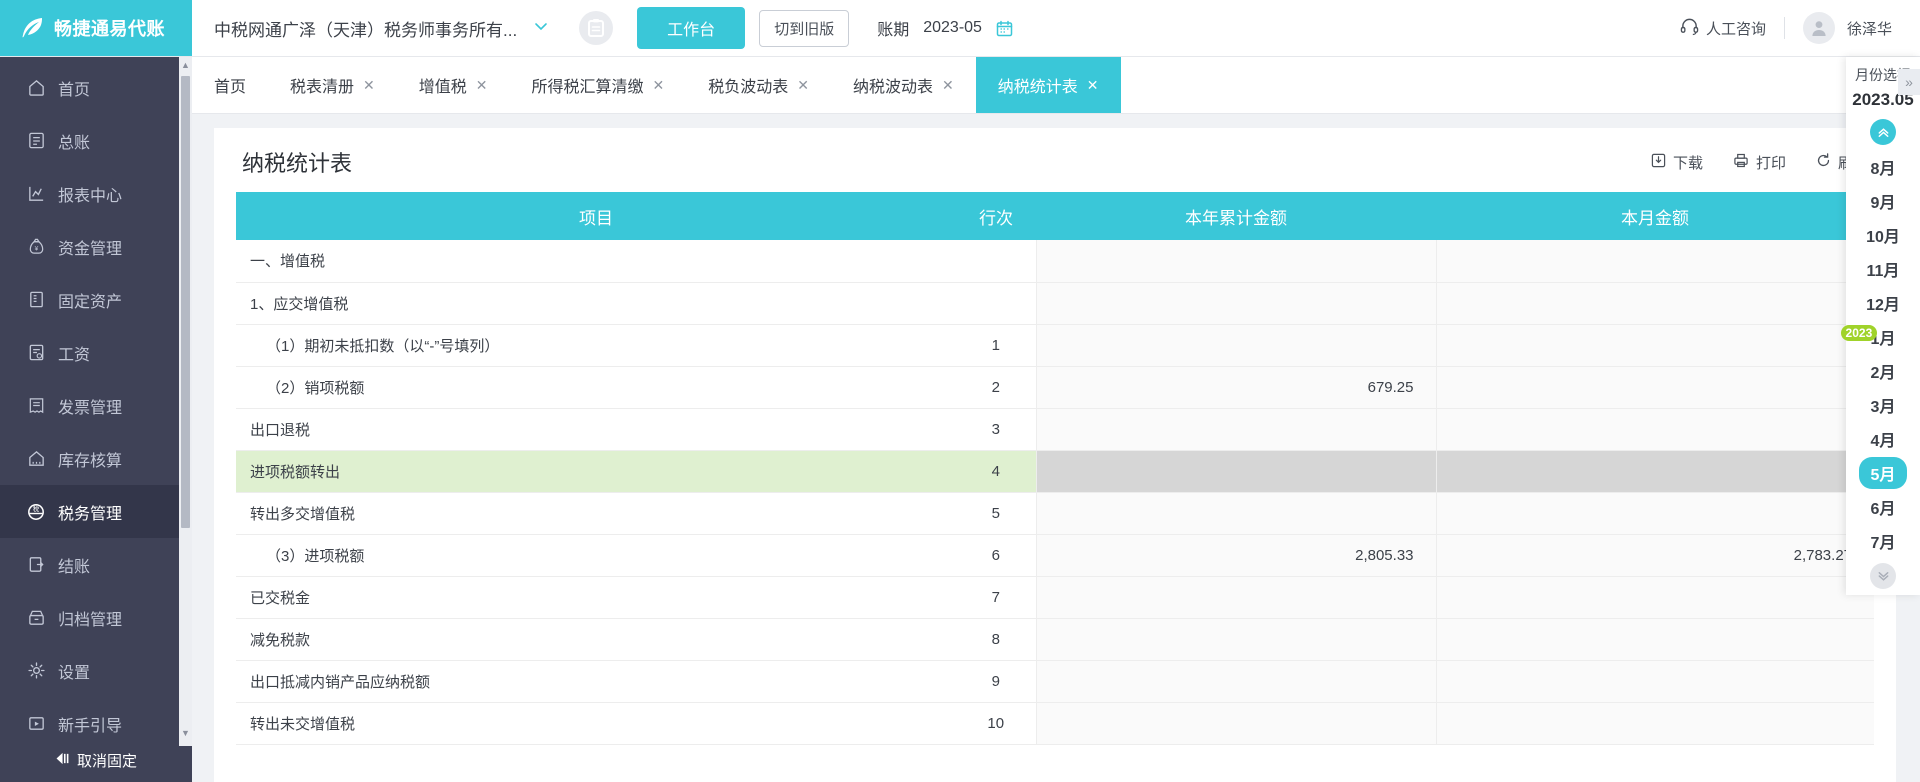  I want to click on table-row: 减免税款 8, so click(1055, 639).